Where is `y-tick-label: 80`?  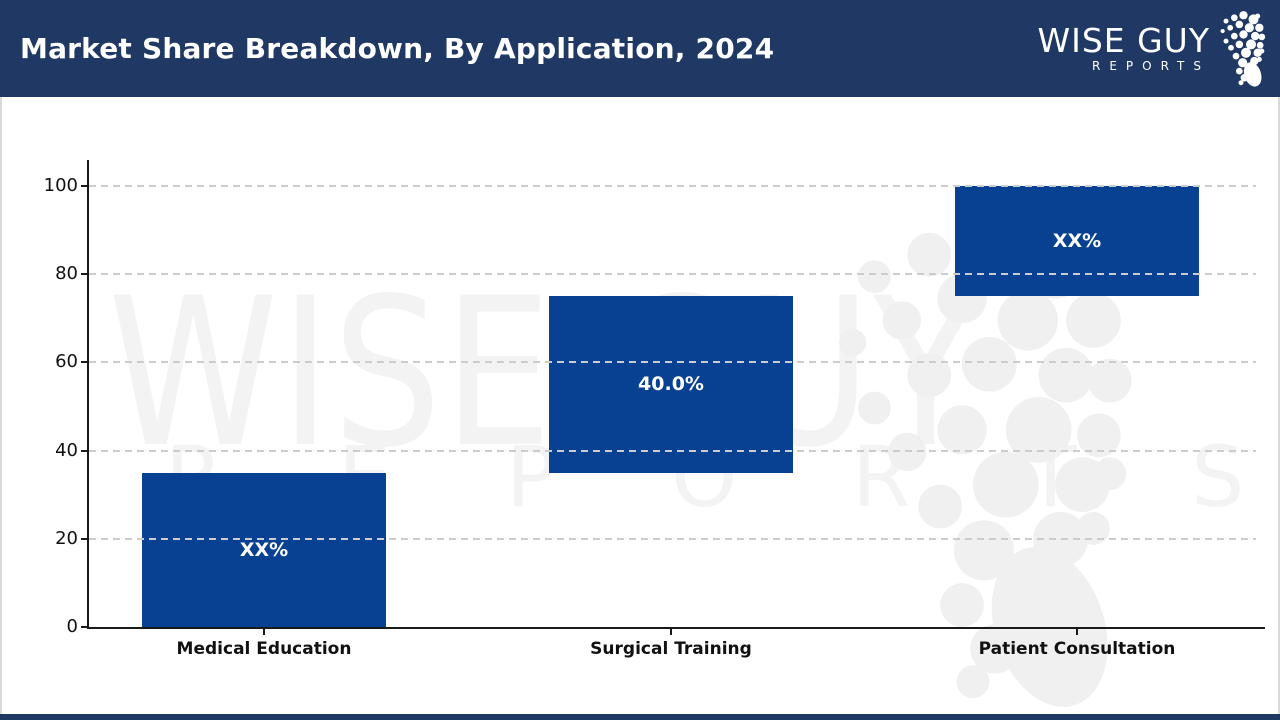
y-tick-label: 80 is located at coordinates (66, 274).